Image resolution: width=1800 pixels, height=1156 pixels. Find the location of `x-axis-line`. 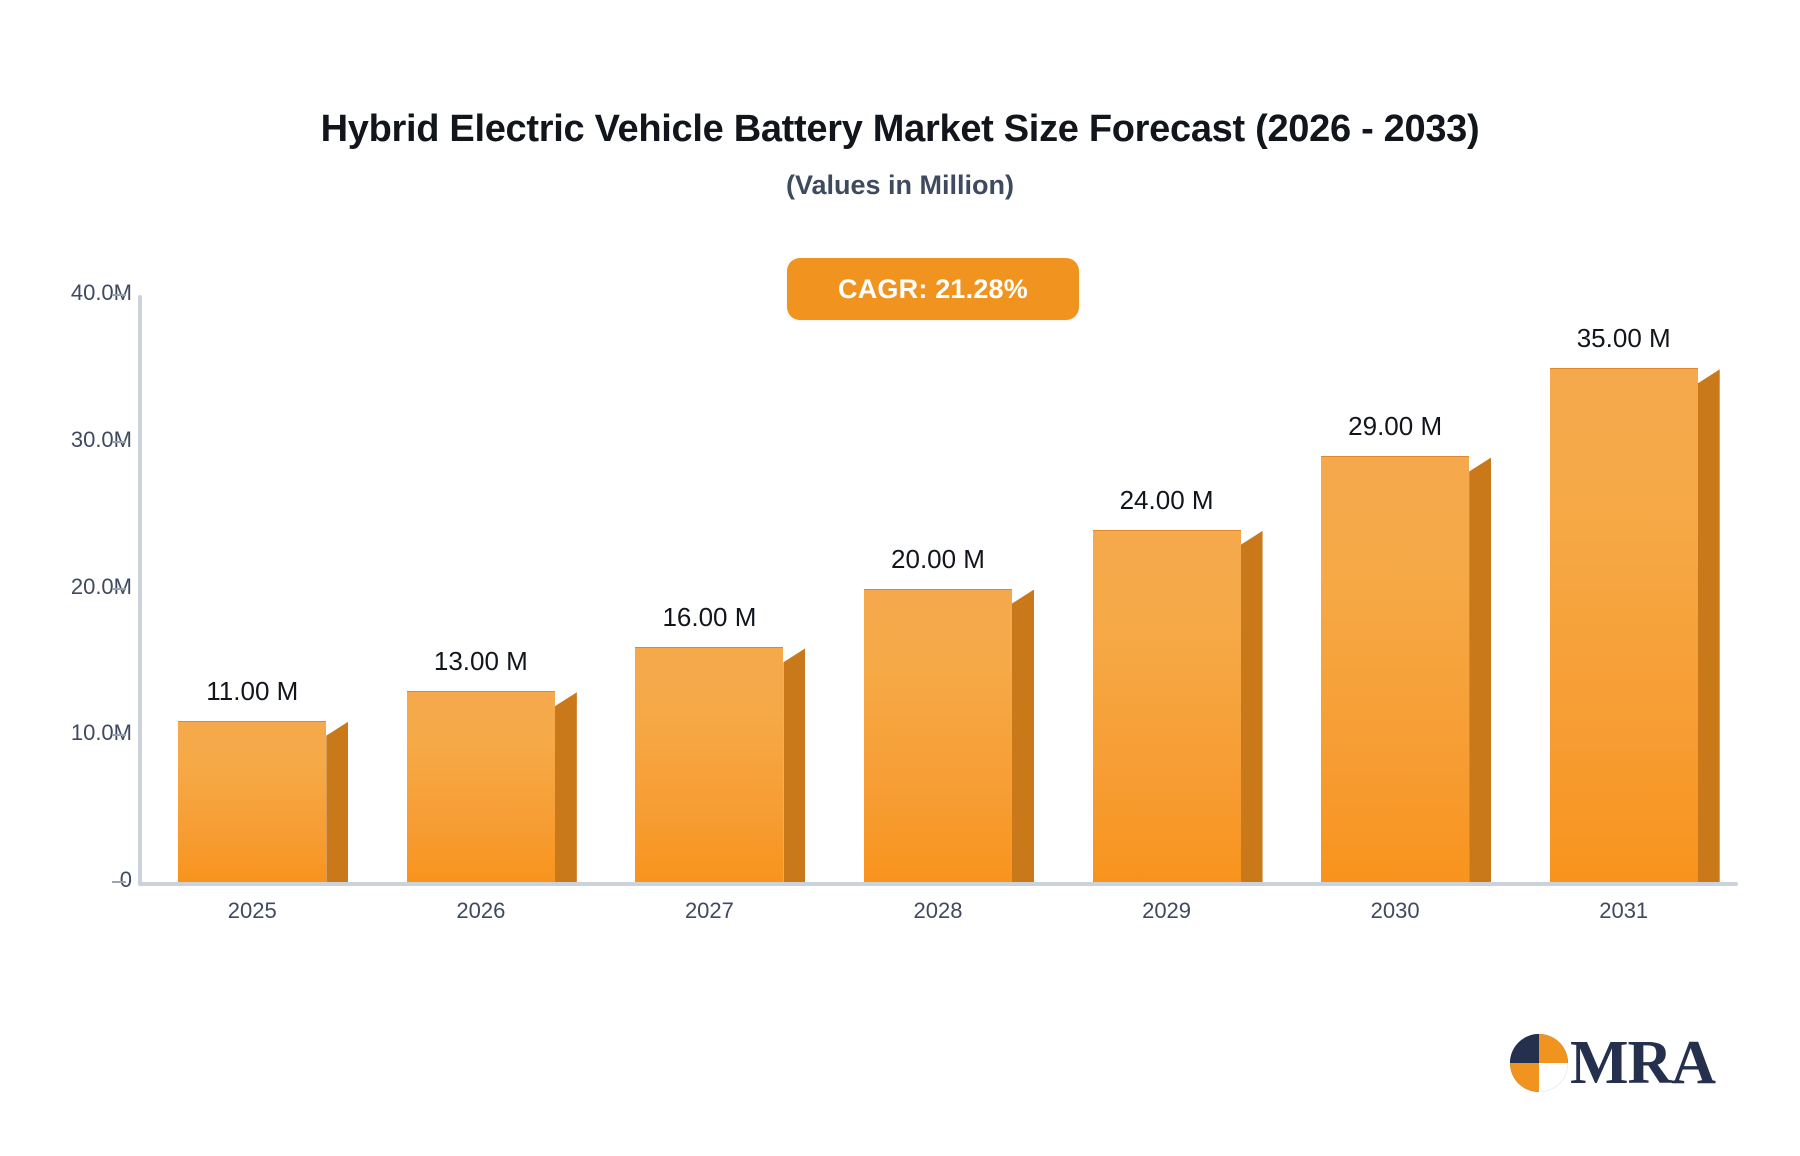

x-axis-line is located at coordinates (938, 884).